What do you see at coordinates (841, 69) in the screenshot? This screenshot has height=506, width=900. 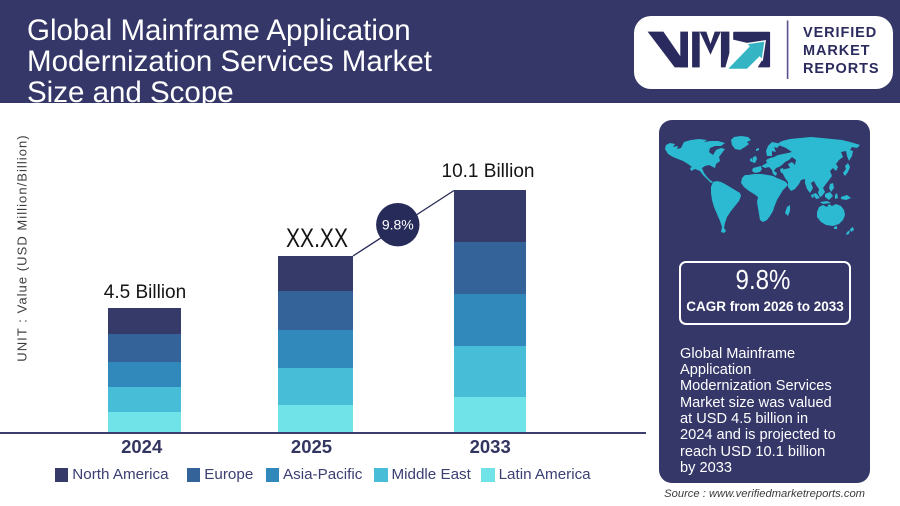 I see `svg-text: REPORTS` at bounding box center [841, 69].